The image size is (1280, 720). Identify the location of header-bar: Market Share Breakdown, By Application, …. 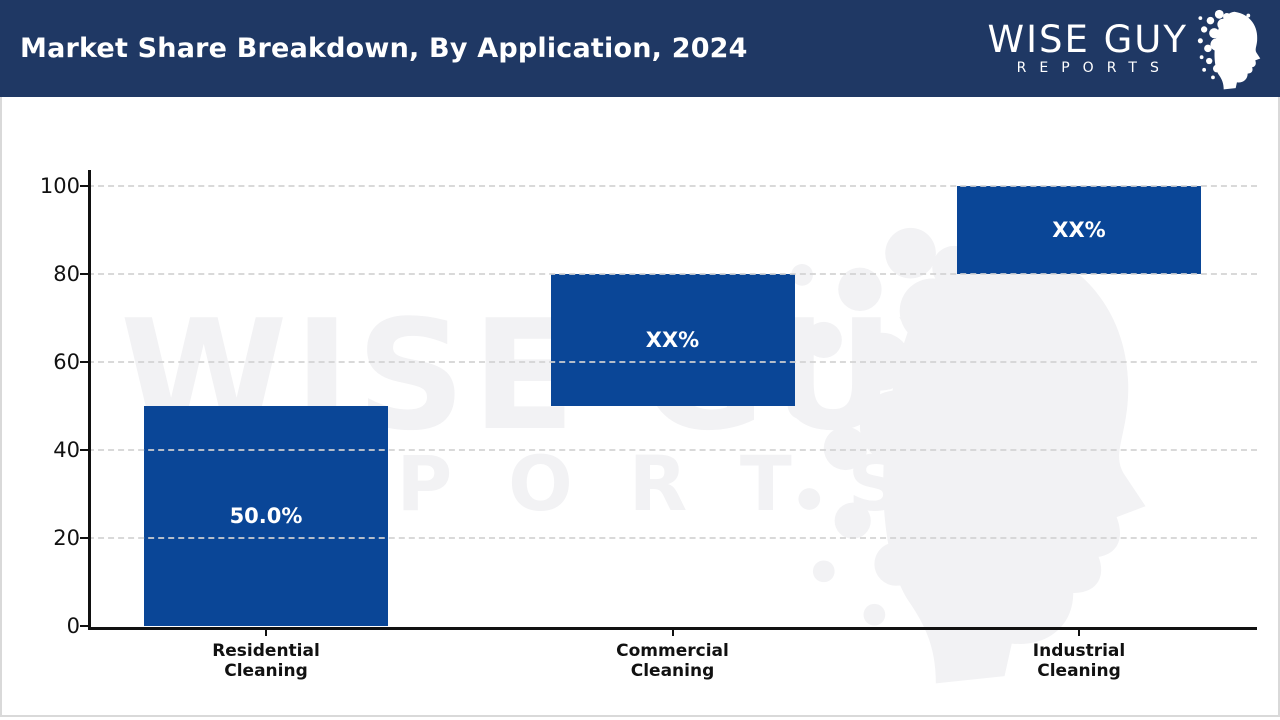
(640, 48).